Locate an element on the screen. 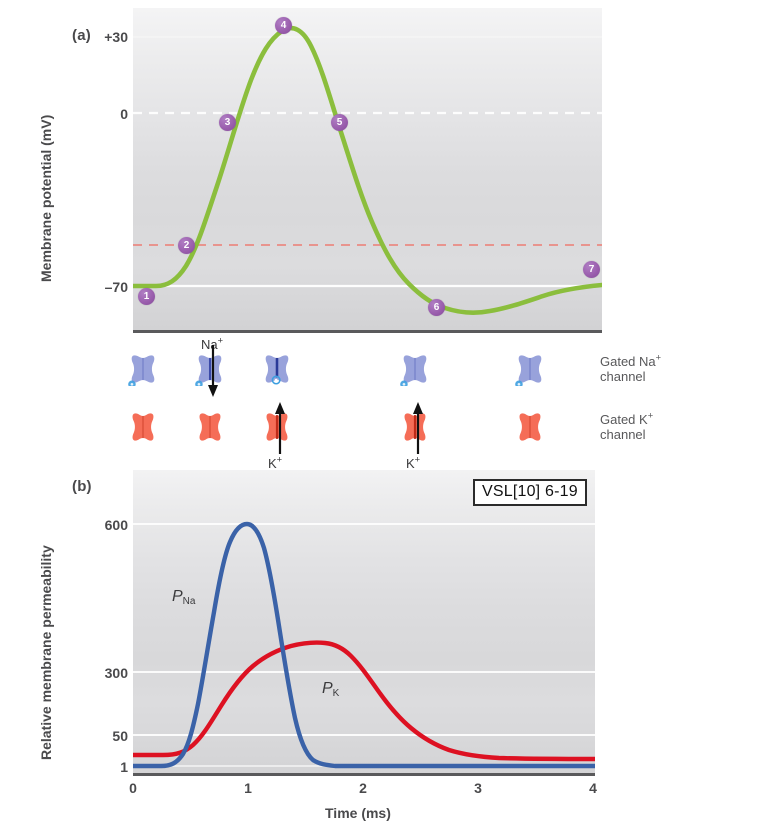  panel-a-ytick-zero: 0 is located at coordinates (124, 114).